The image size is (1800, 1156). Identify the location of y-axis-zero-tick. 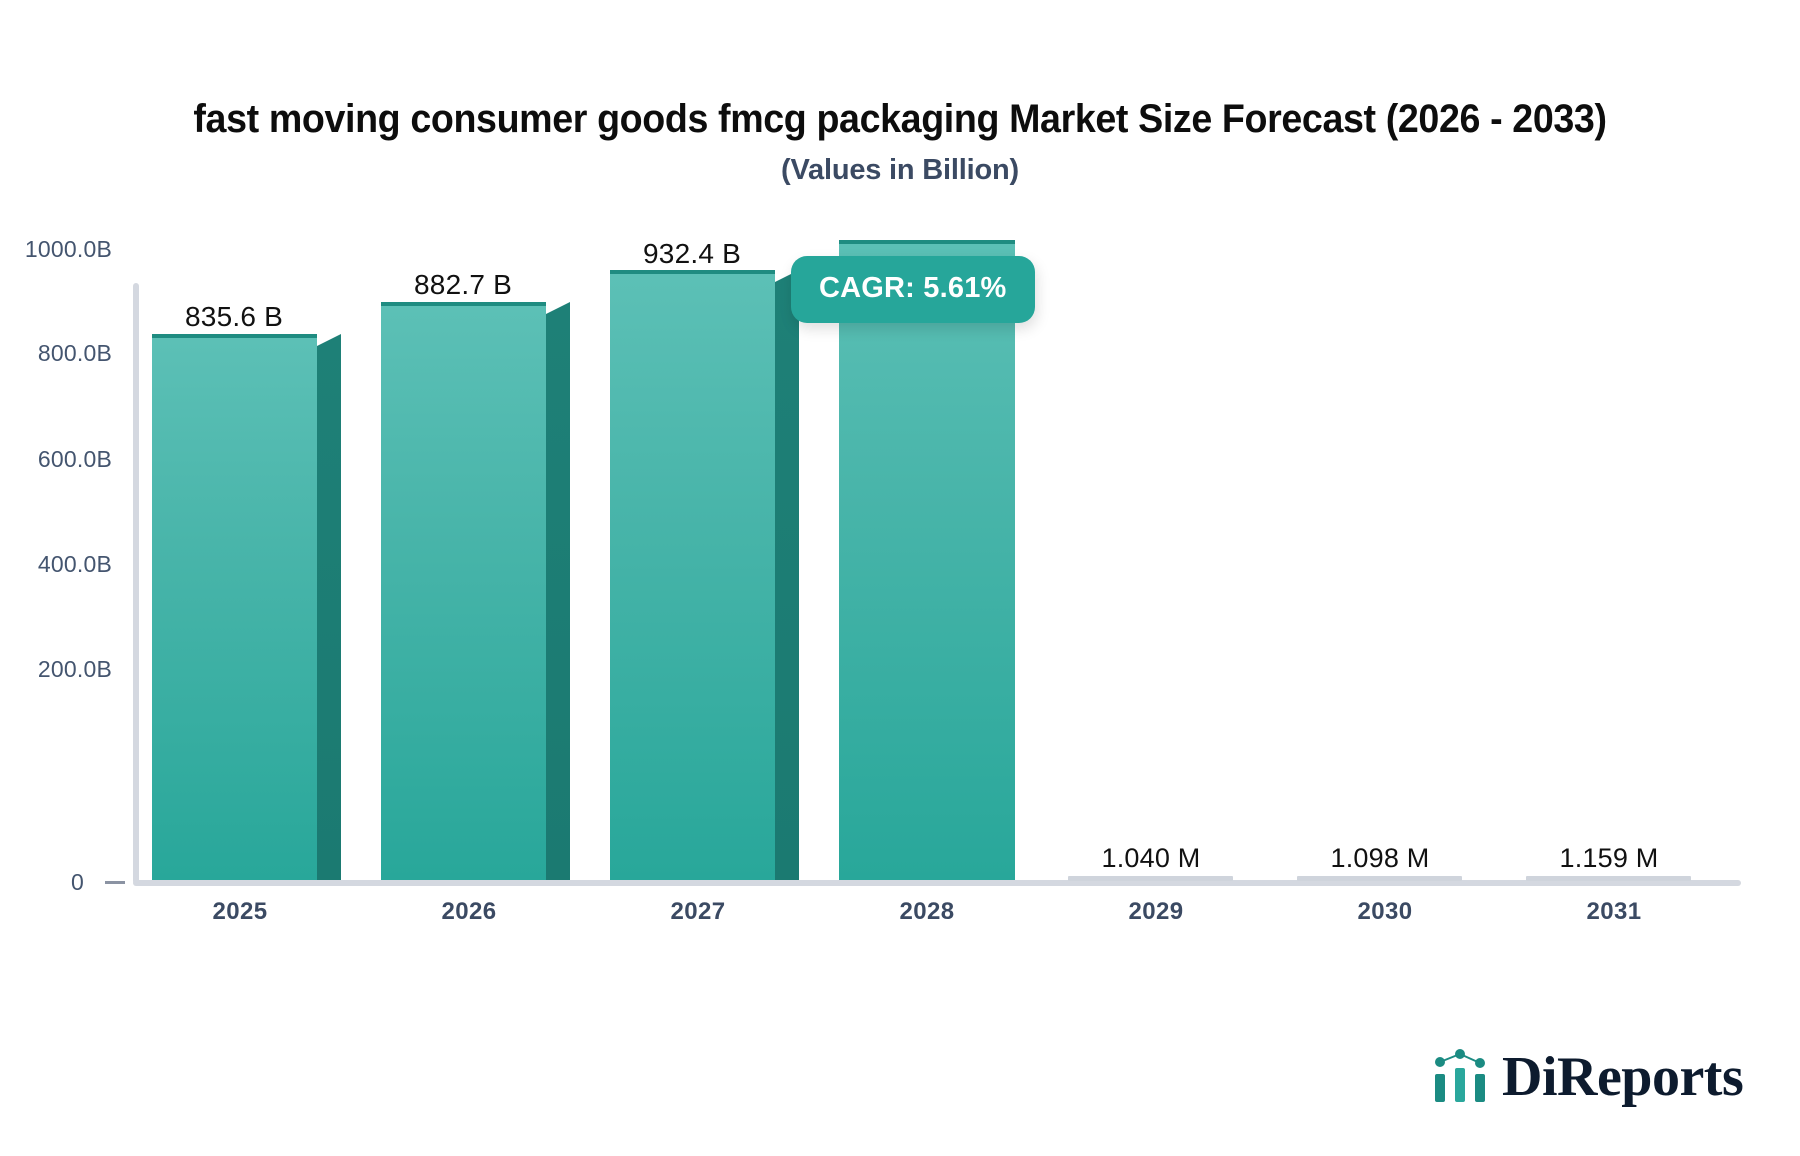
(115, 882).